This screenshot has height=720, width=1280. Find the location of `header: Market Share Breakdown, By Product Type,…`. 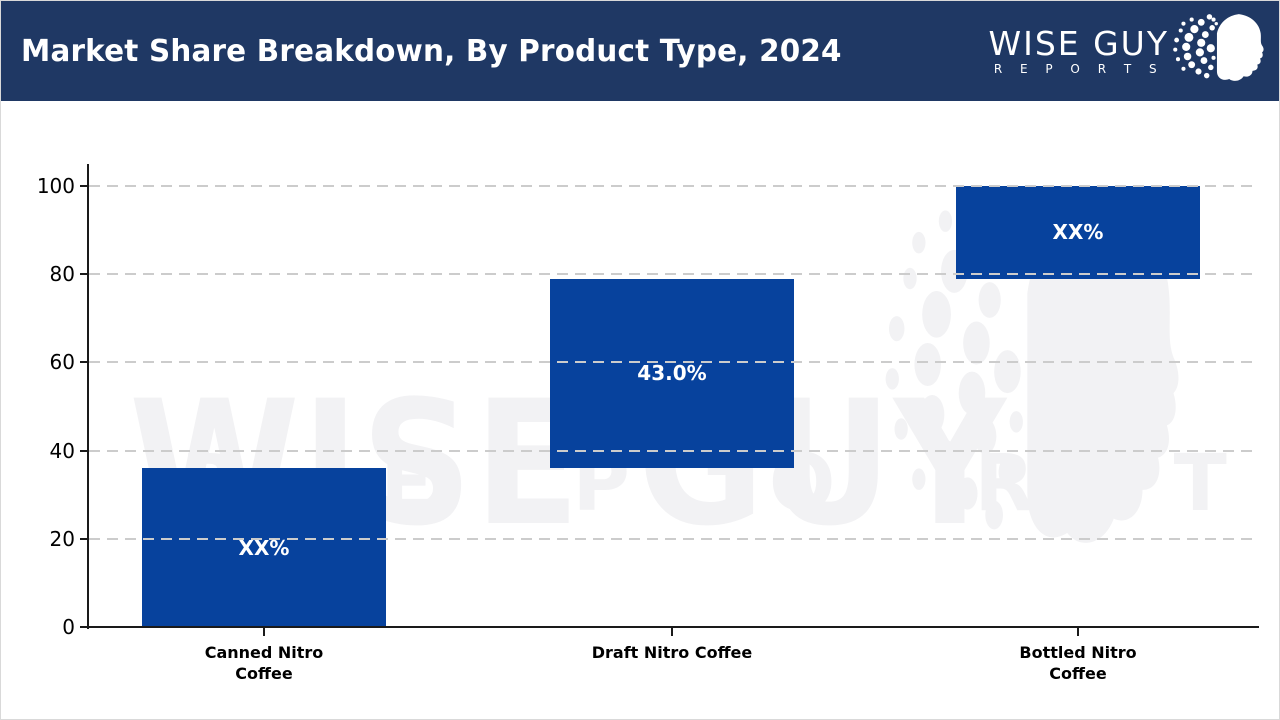

header: Market Share Breakdown, By Product Type,… is located at coordinates (640, 51).